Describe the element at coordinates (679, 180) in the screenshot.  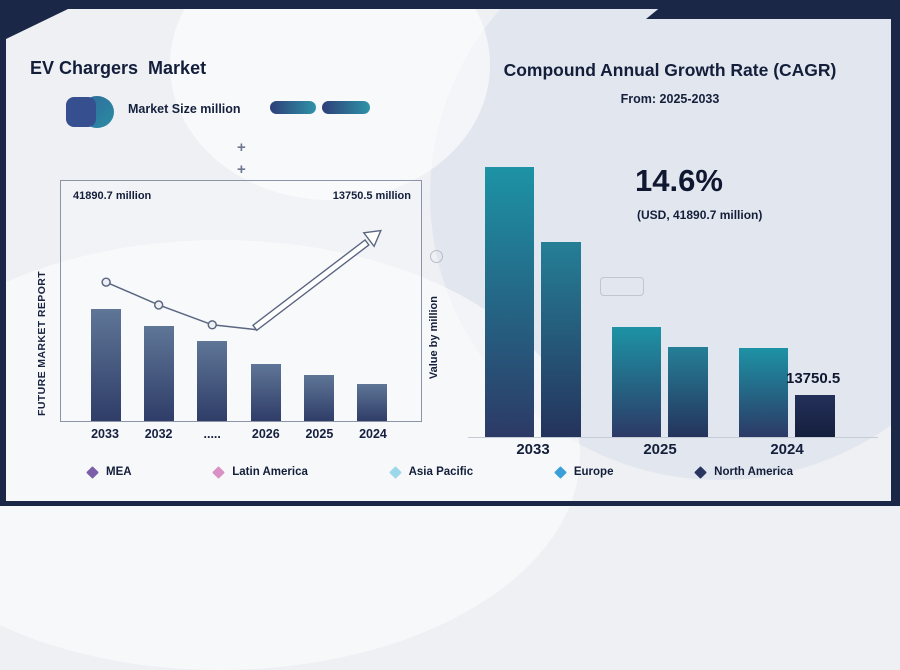
I see `cagr-value: 14.6%` at that location.